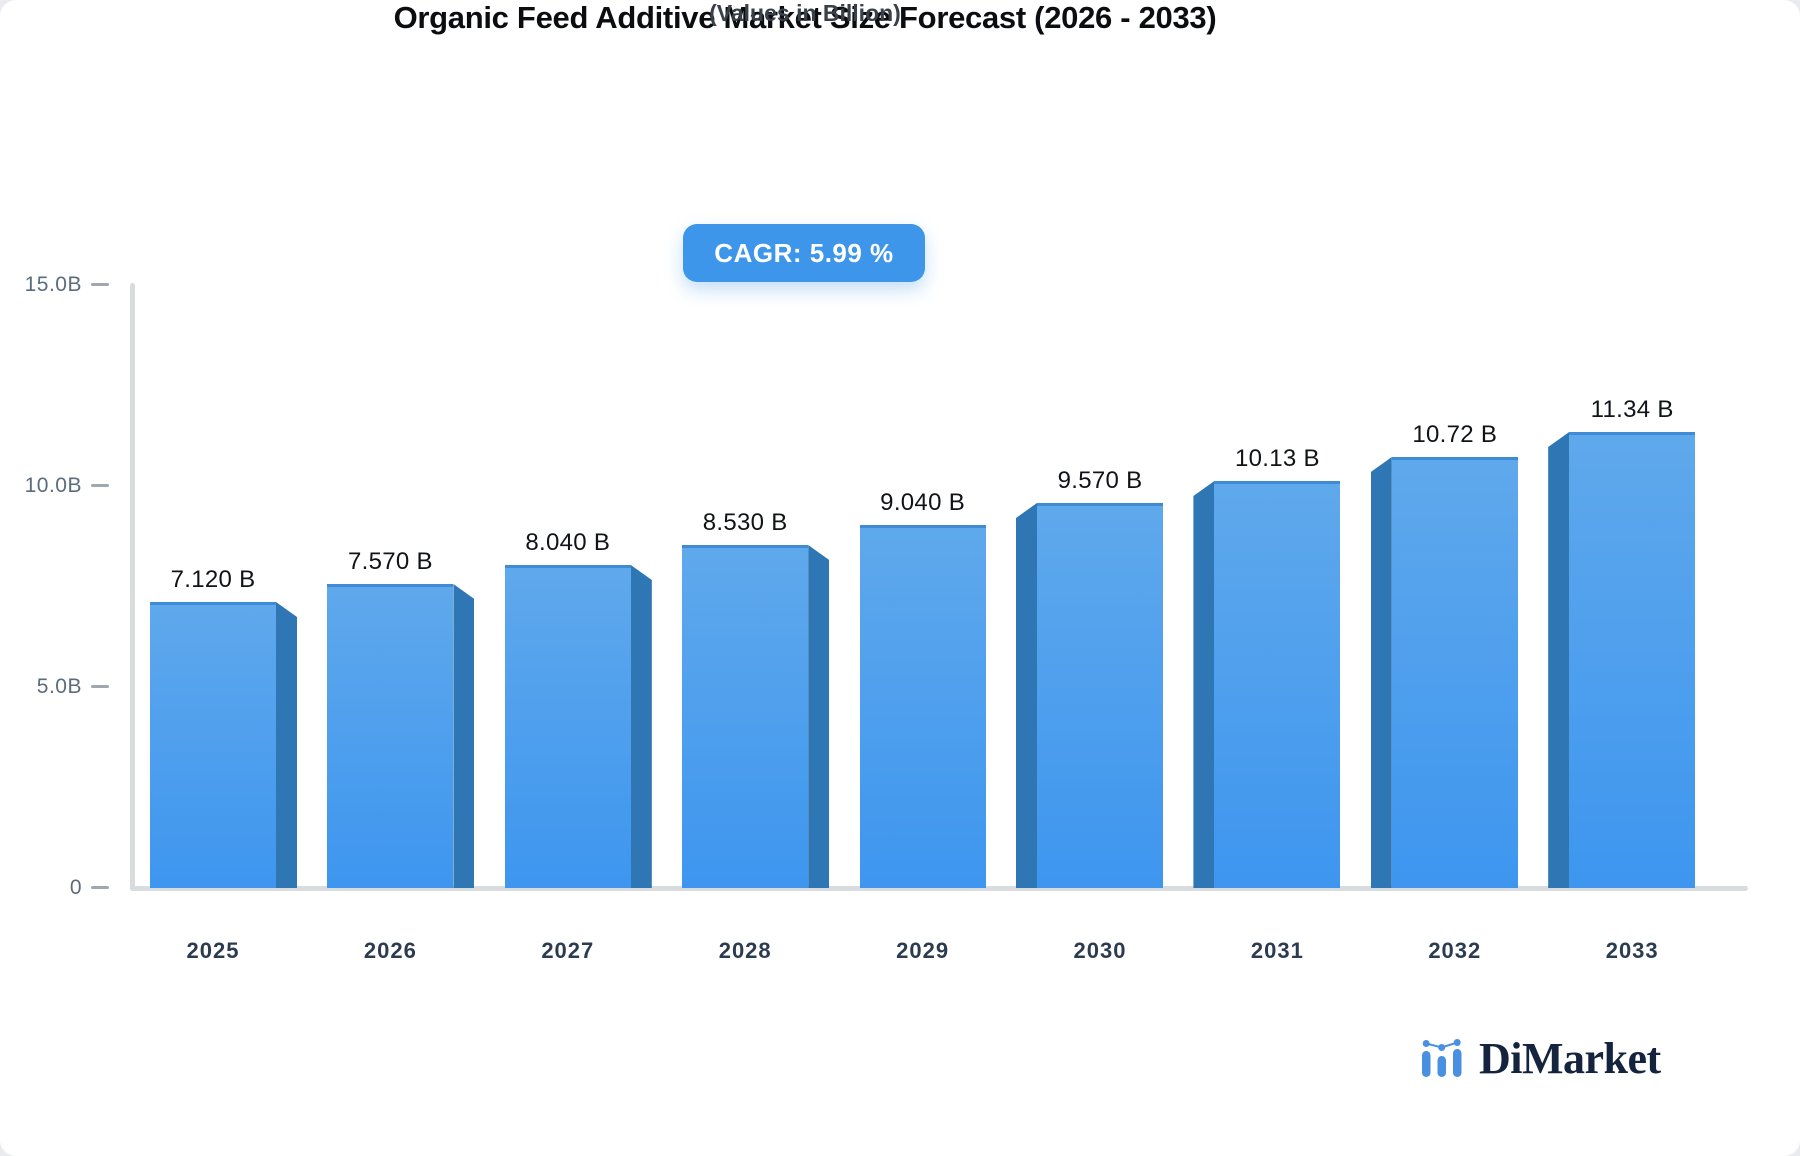  I want to click on brand-logo-text: DiMarket, so click(1570, 1058).